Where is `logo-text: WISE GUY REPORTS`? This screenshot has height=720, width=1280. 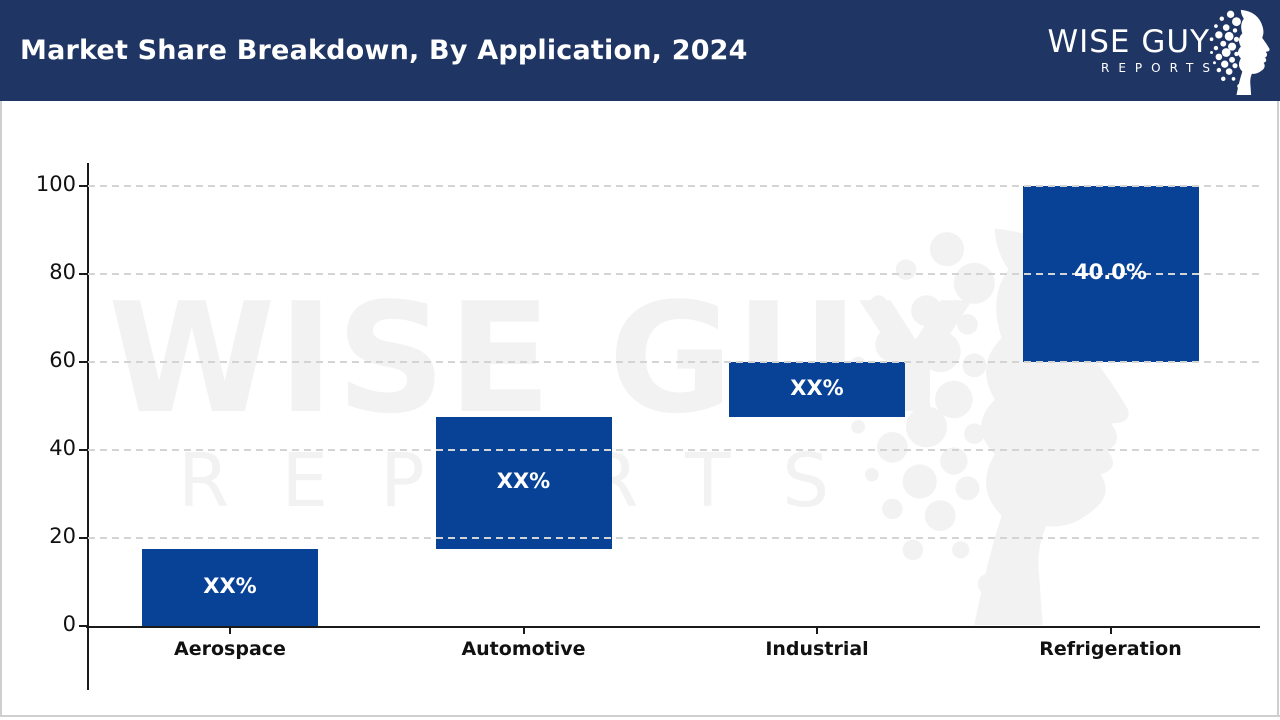 logo-text: WISE GUY REPORTS is located at coordinates (1128, 51).